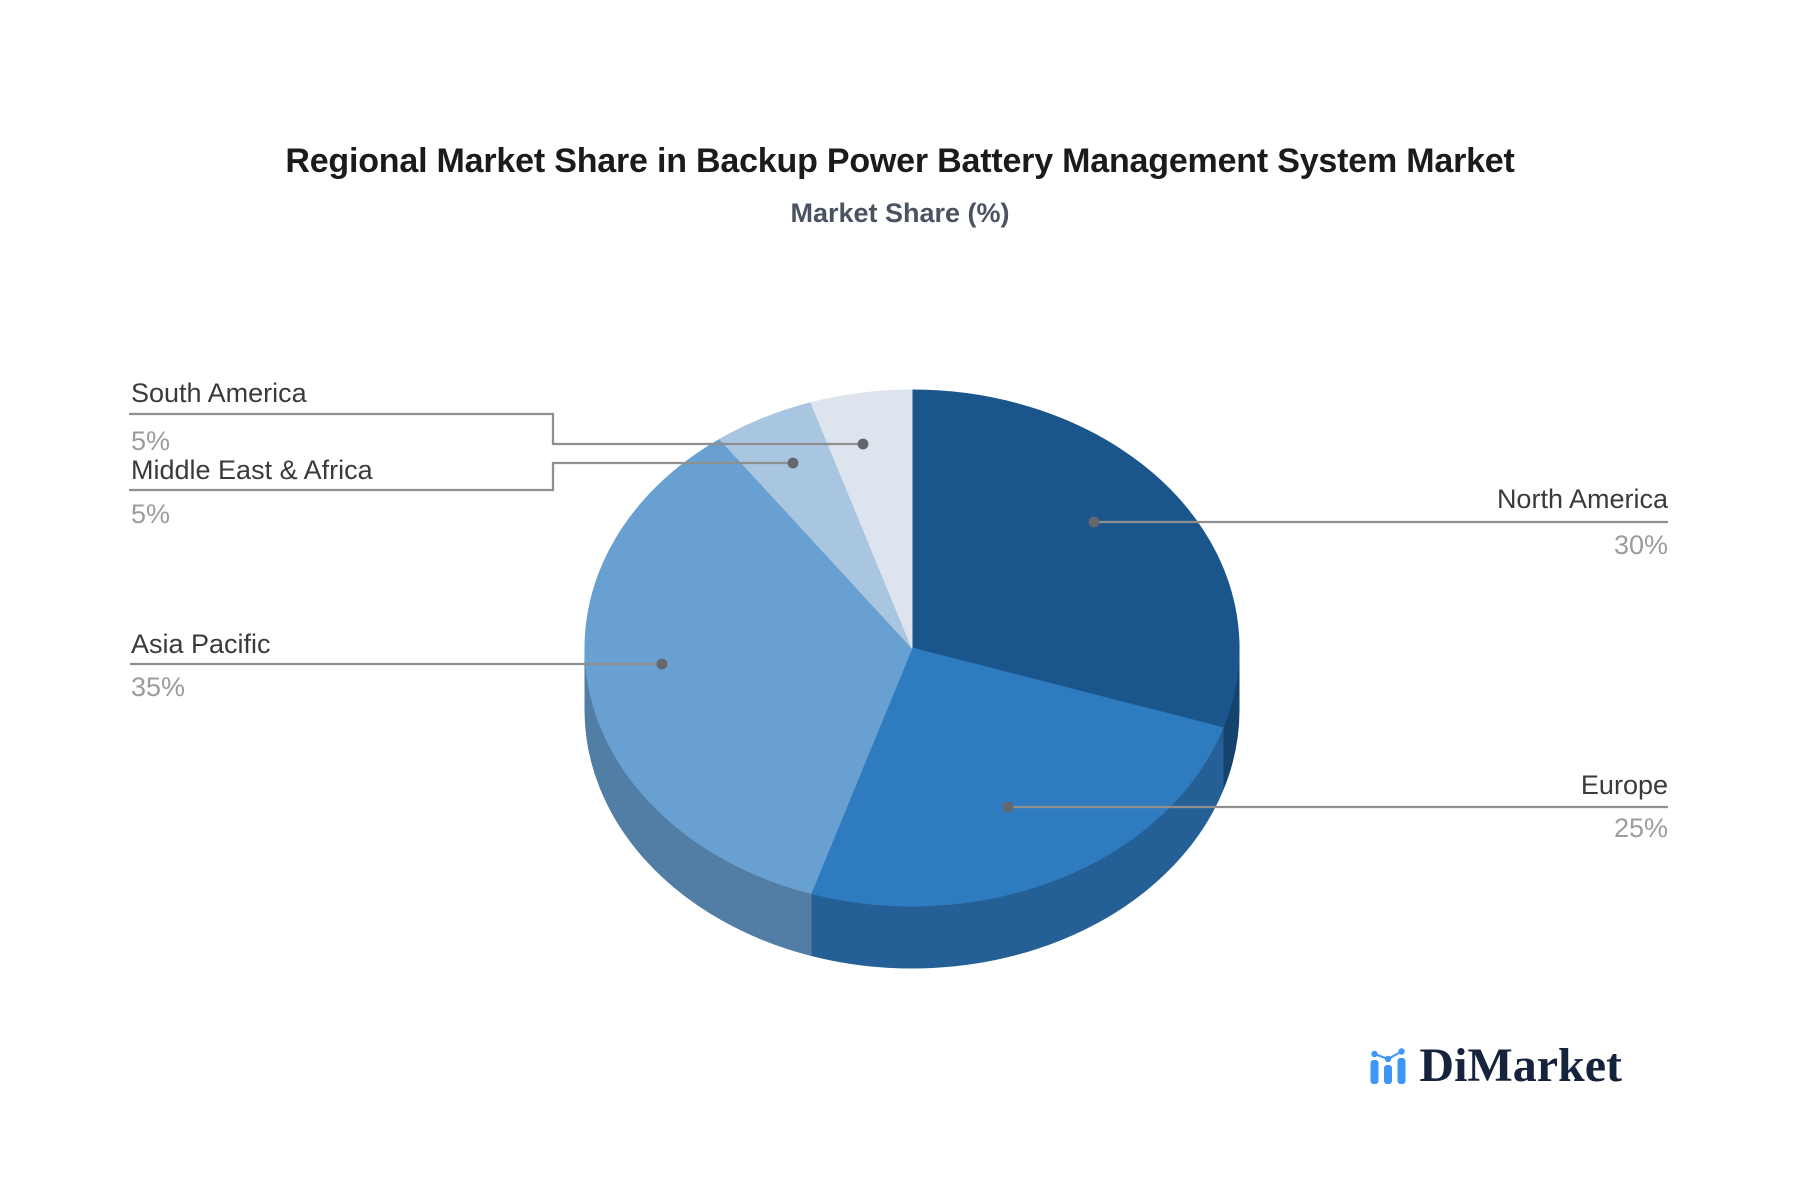  What do you see at coordinates (1640, 828) in the screenshot?
I see `value-europe: 25%` at bounding box center [1640, 828].